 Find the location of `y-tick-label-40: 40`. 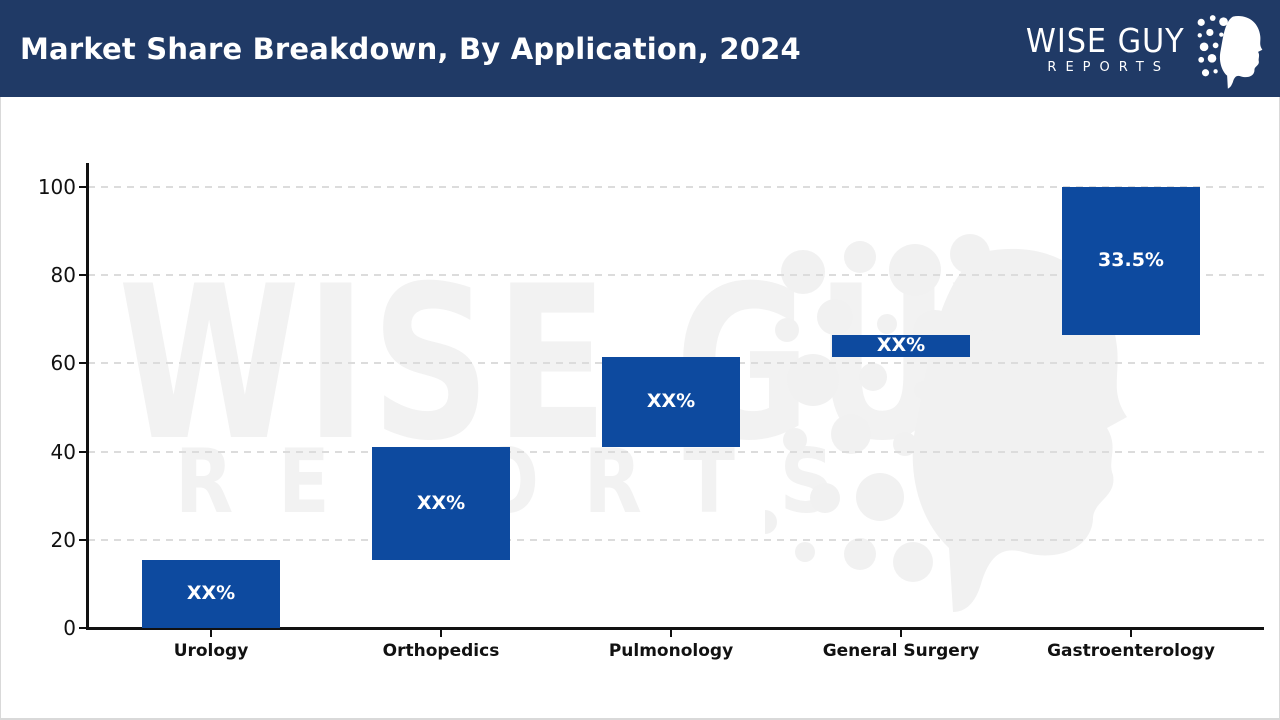

y-tick-label-40: 40 is located at coordinates (63, 451).